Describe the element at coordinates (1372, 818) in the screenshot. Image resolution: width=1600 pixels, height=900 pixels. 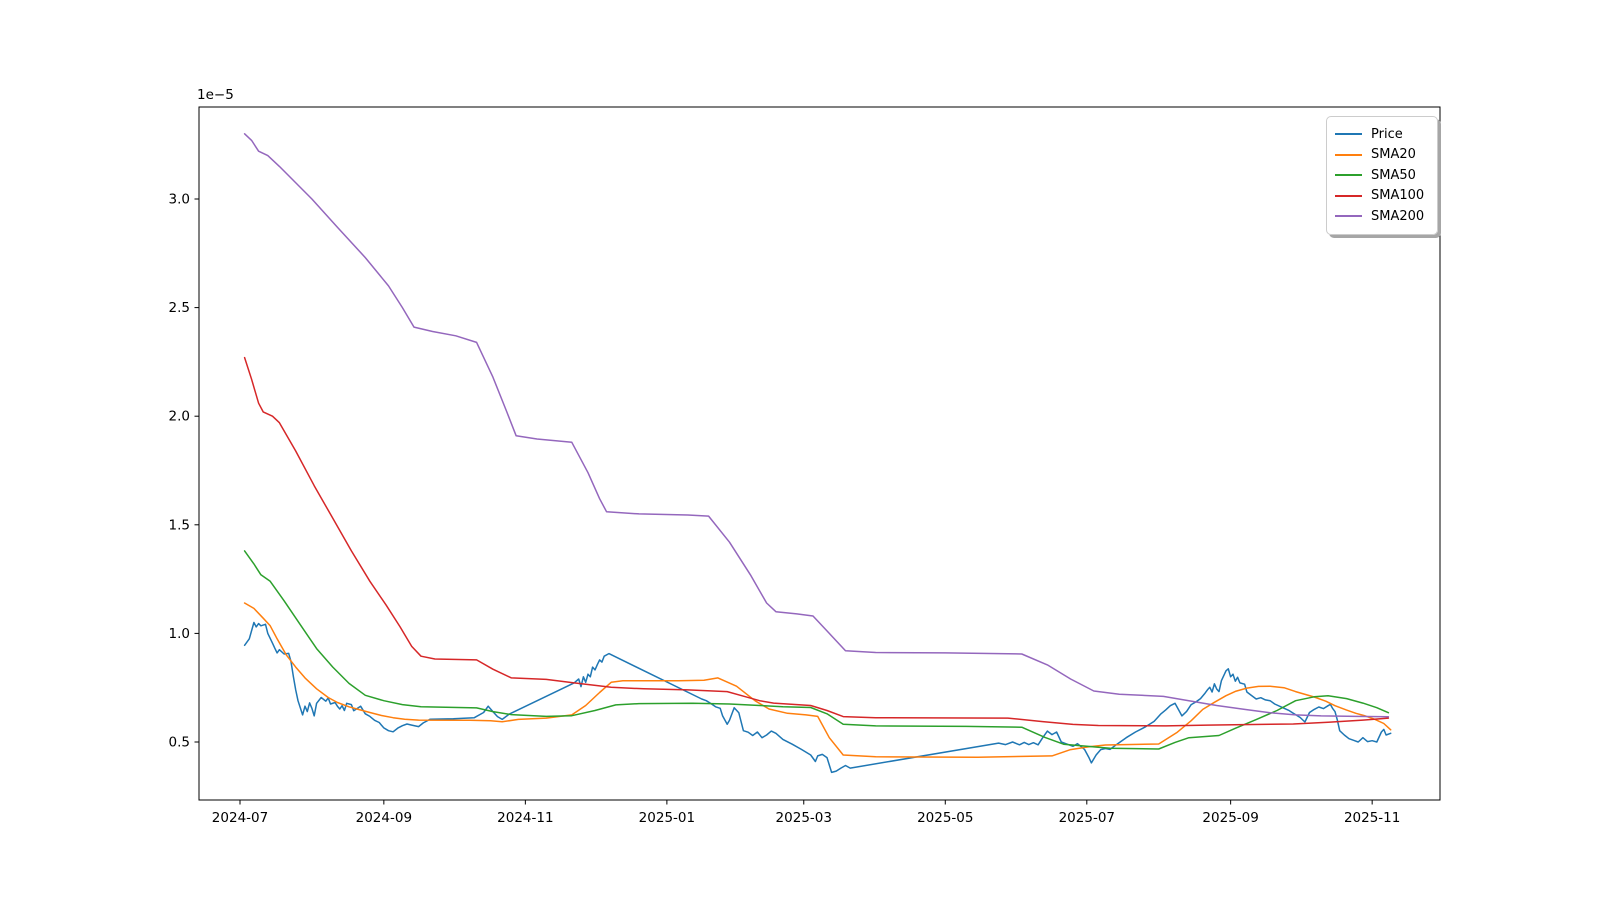
I see `x-axis-tick-label: 2025-11` at that location.